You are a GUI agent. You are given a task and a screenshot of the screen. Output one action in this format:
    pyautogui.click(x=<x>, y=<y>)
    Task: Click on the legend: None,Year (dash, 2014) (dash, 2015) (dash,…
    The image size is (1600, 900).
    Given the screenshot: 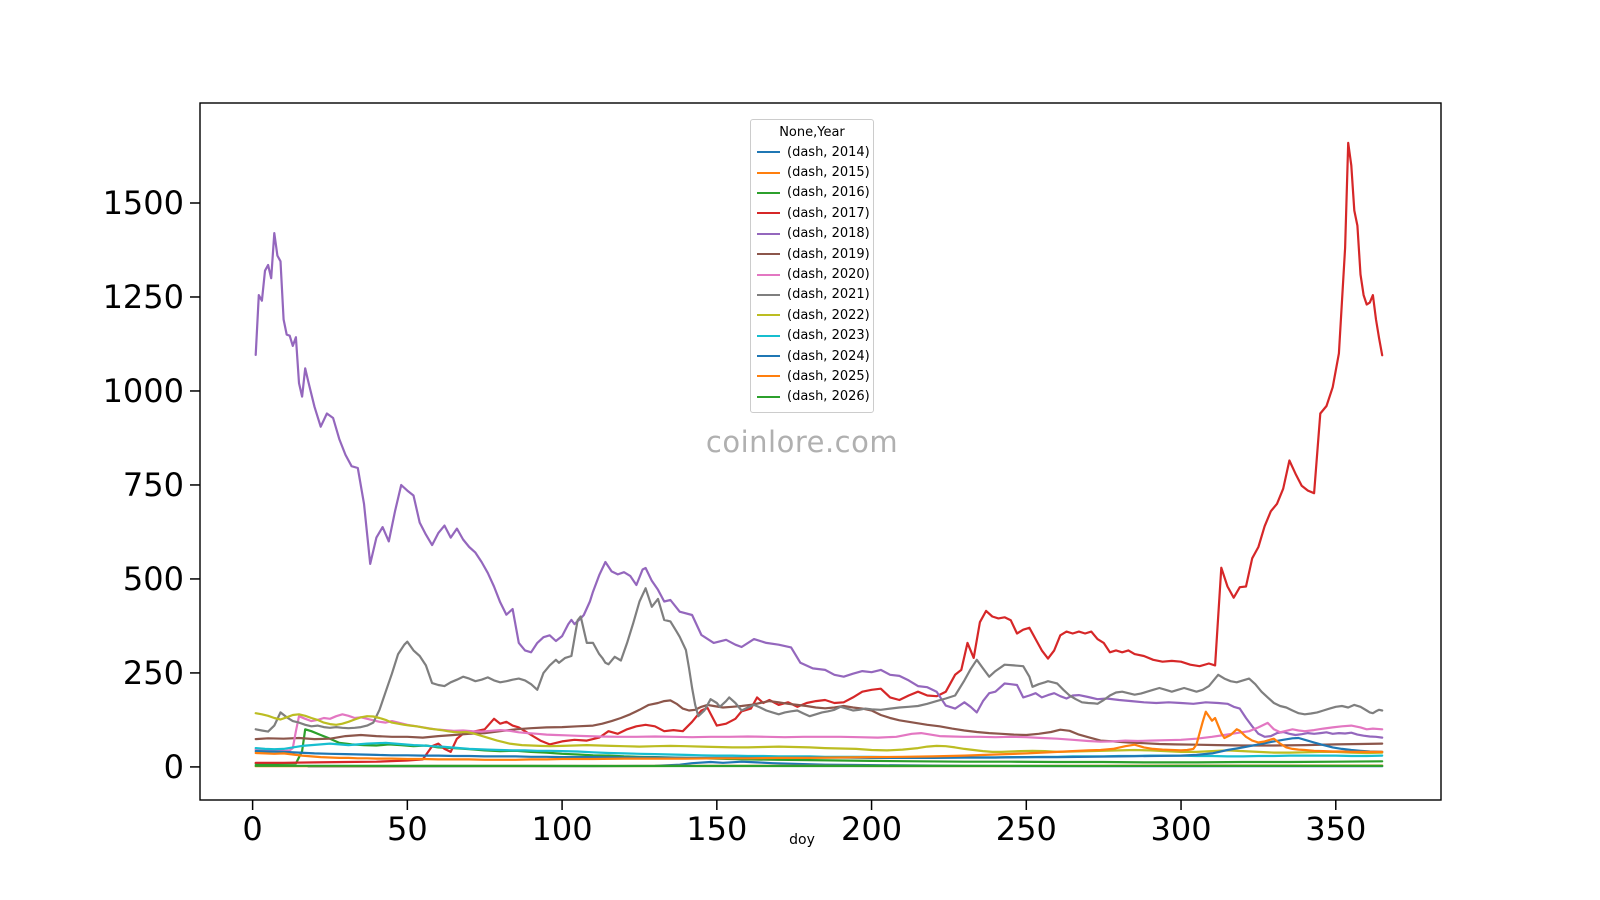 What is the action you would take?
    pyautogui.click(x=812, y=266)
    